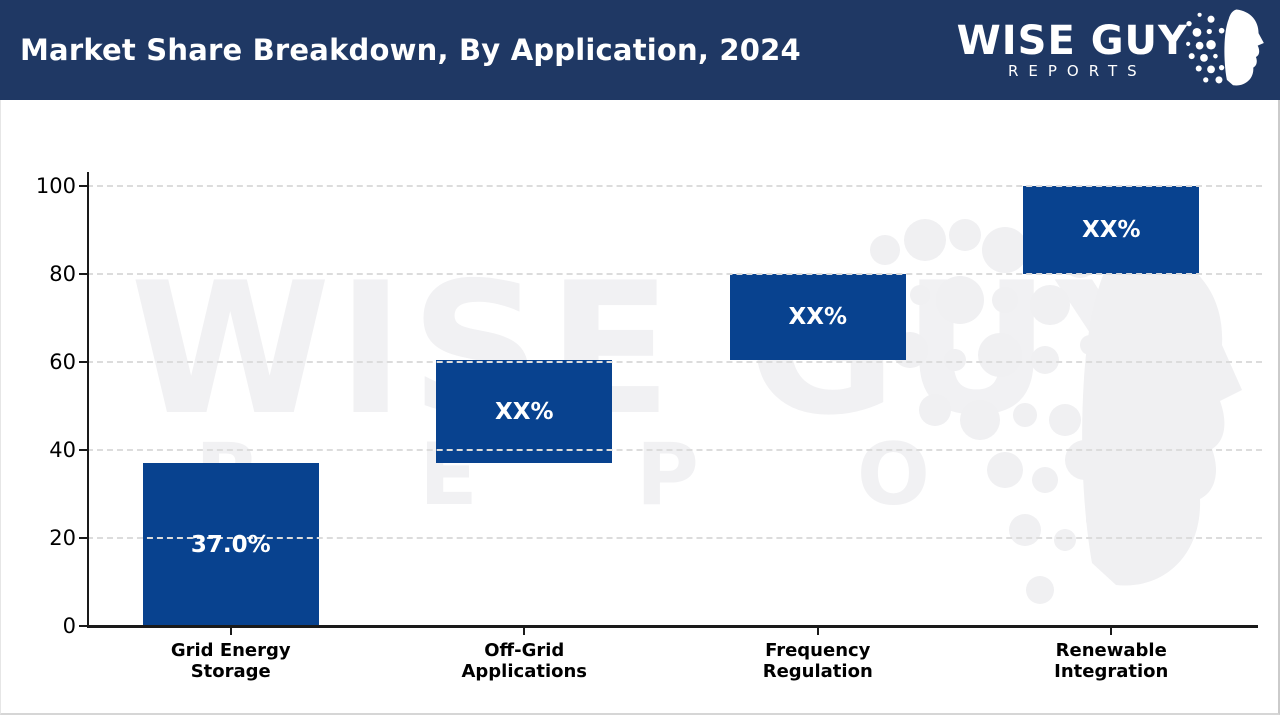  I want to click on y-tick-label: 80, so click(62, 274).